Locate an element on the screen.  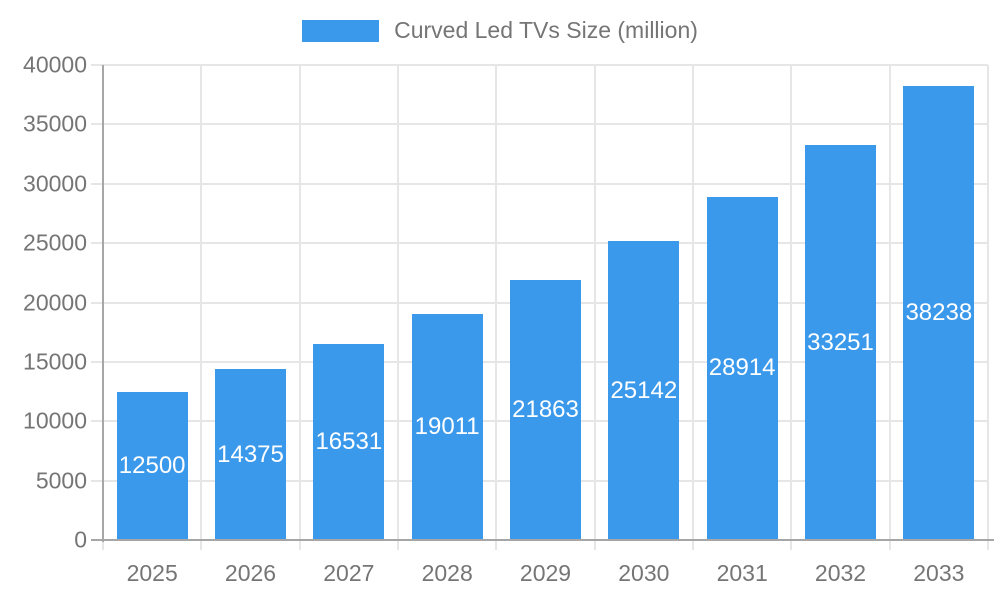
bar-value-label-2031: 28914 is located at coordinates (742, 368).